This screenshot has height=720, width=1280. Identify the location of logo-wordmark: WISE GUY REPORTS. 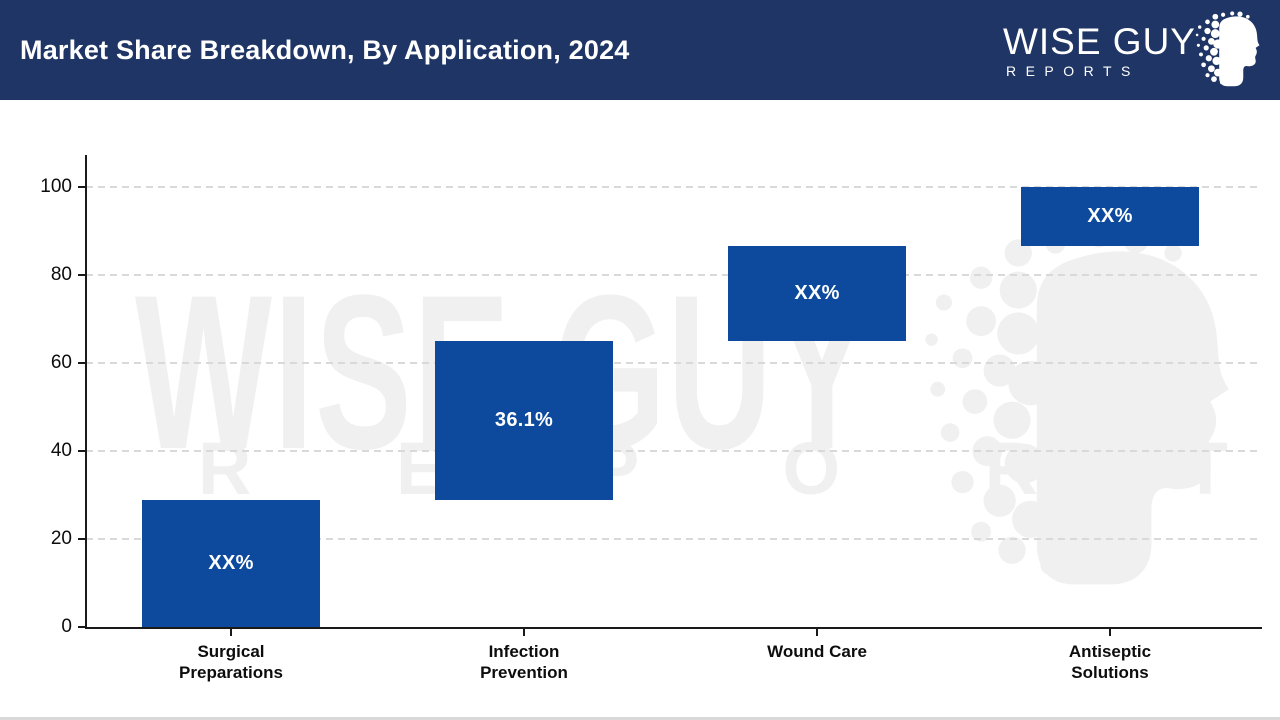
(1099, 49).